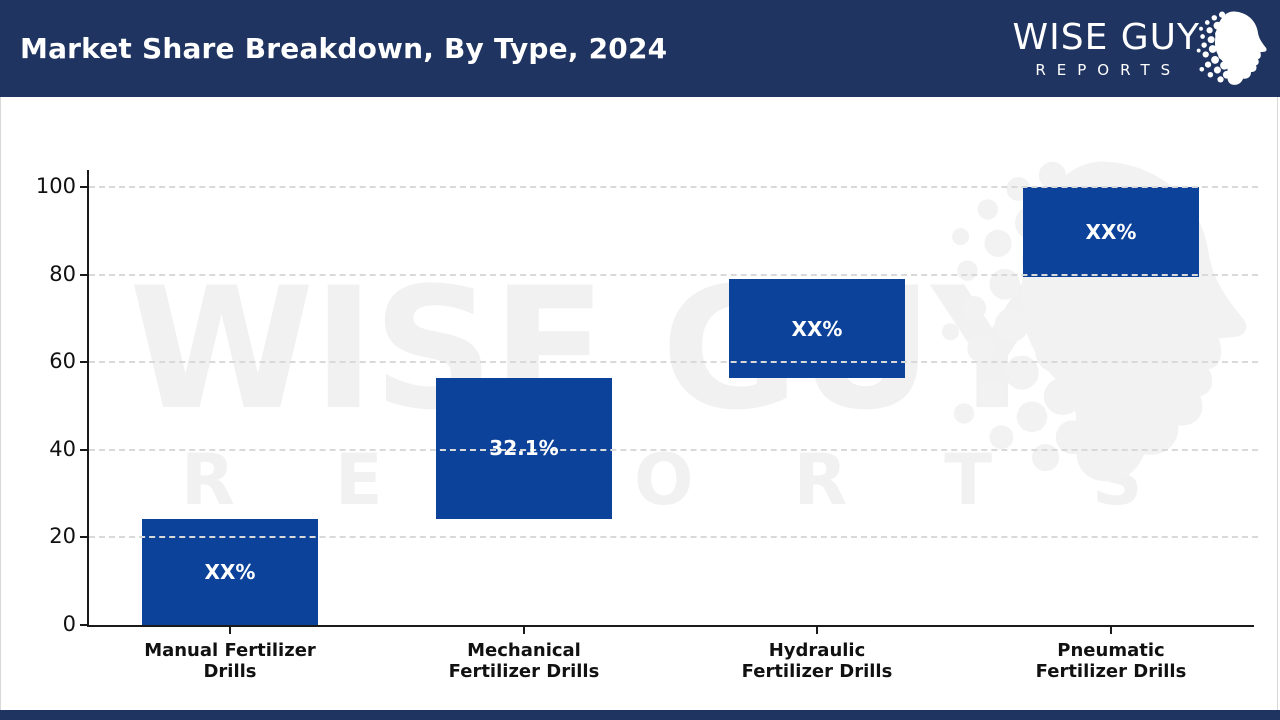 This screenshot has height=720, width=1280. I want to click on x-category-label: Pneumatic Fertilizer Drills, so click(1111, 661).